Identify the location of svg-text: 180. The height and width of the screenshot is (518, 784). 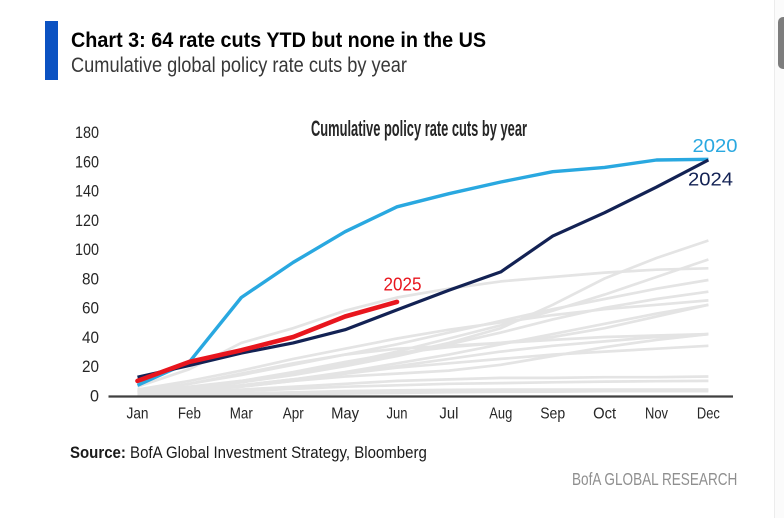
(87, 132).